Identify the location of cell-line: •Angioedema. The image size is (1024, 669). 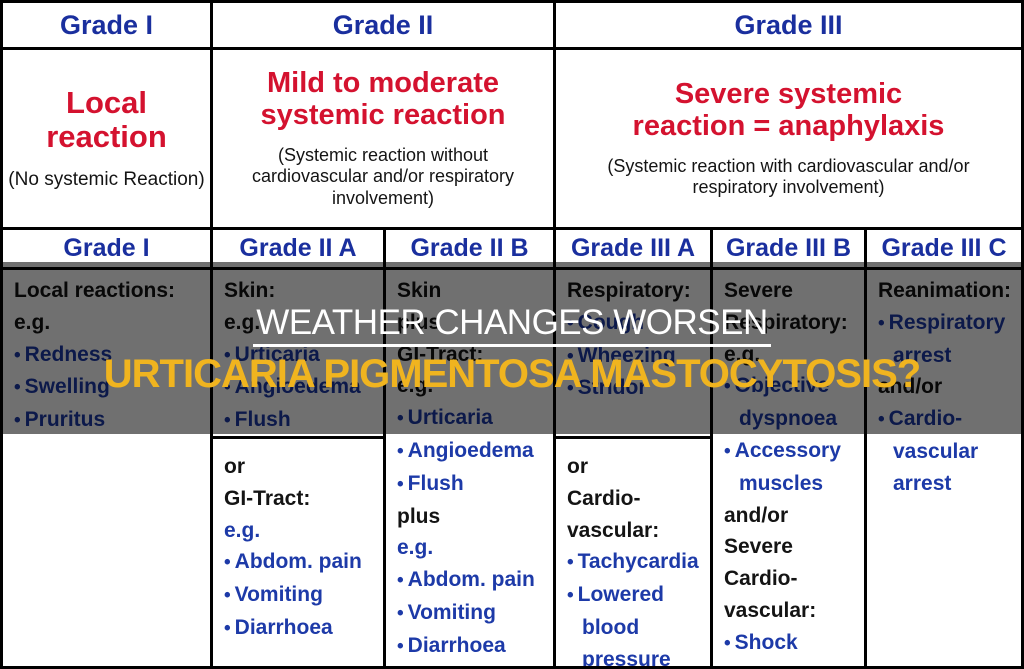
(473, 451).